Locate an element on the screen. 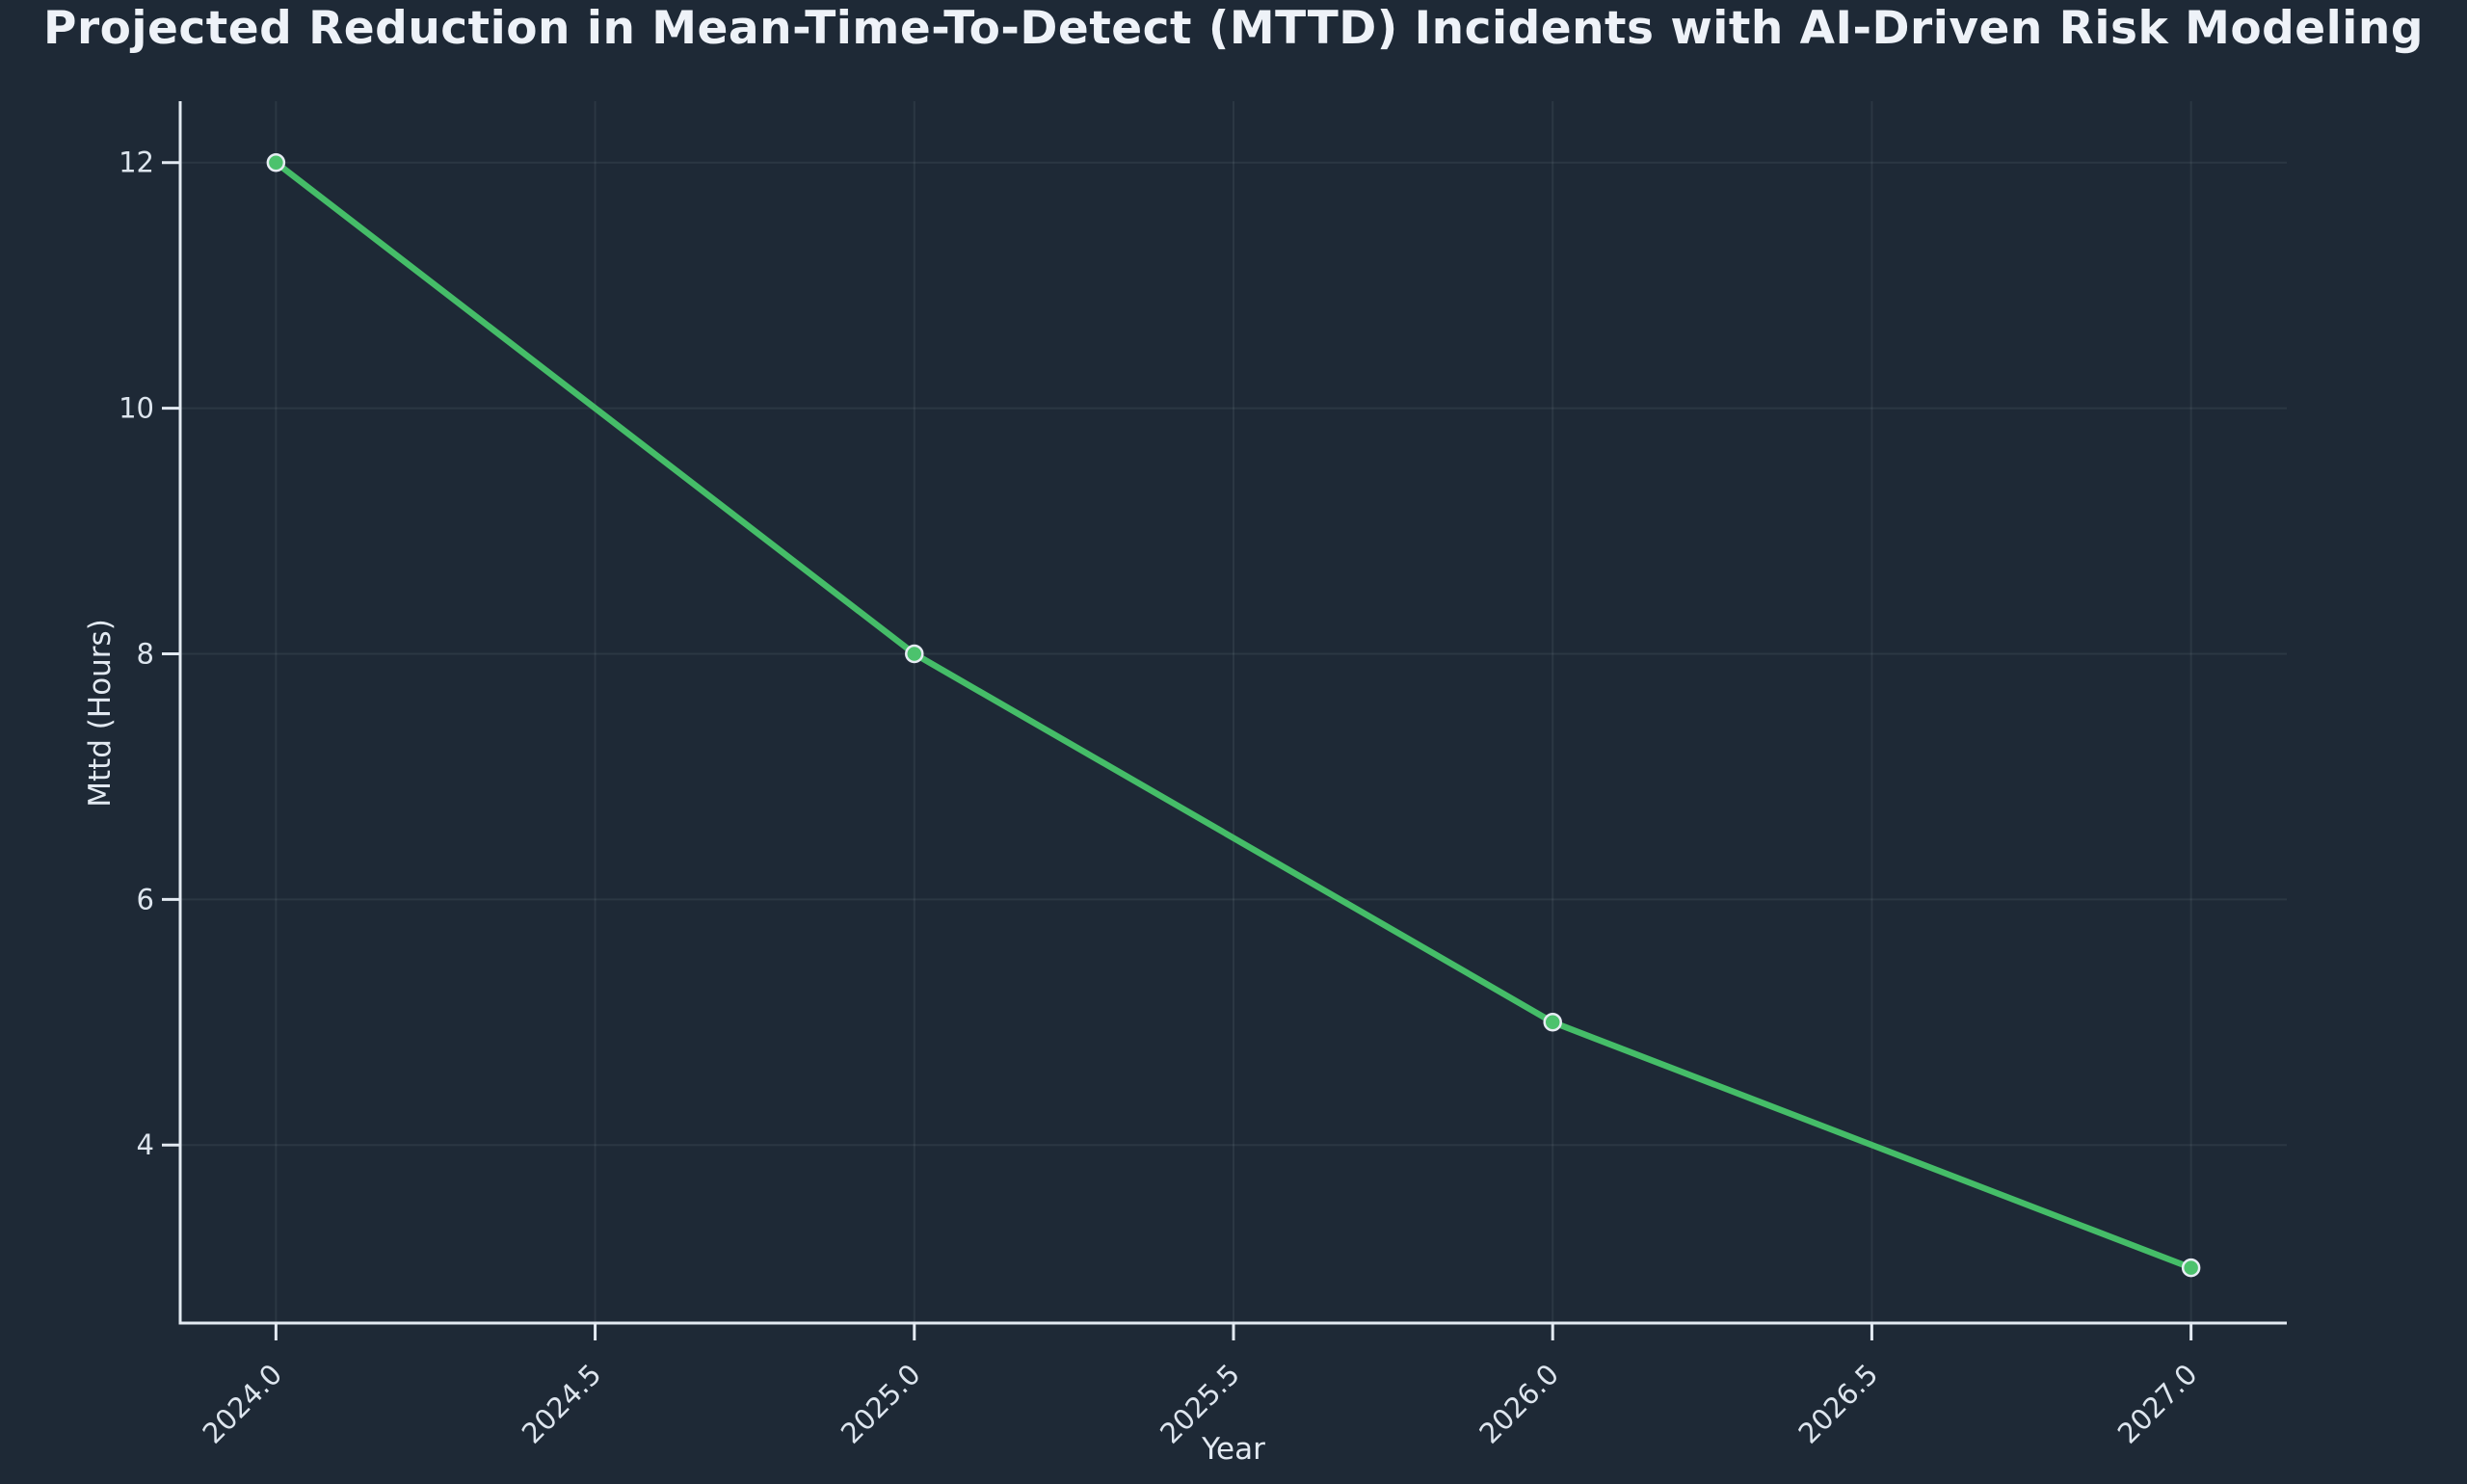  x-tick-label: 2024.0 is located at coordinates (243, 1404).